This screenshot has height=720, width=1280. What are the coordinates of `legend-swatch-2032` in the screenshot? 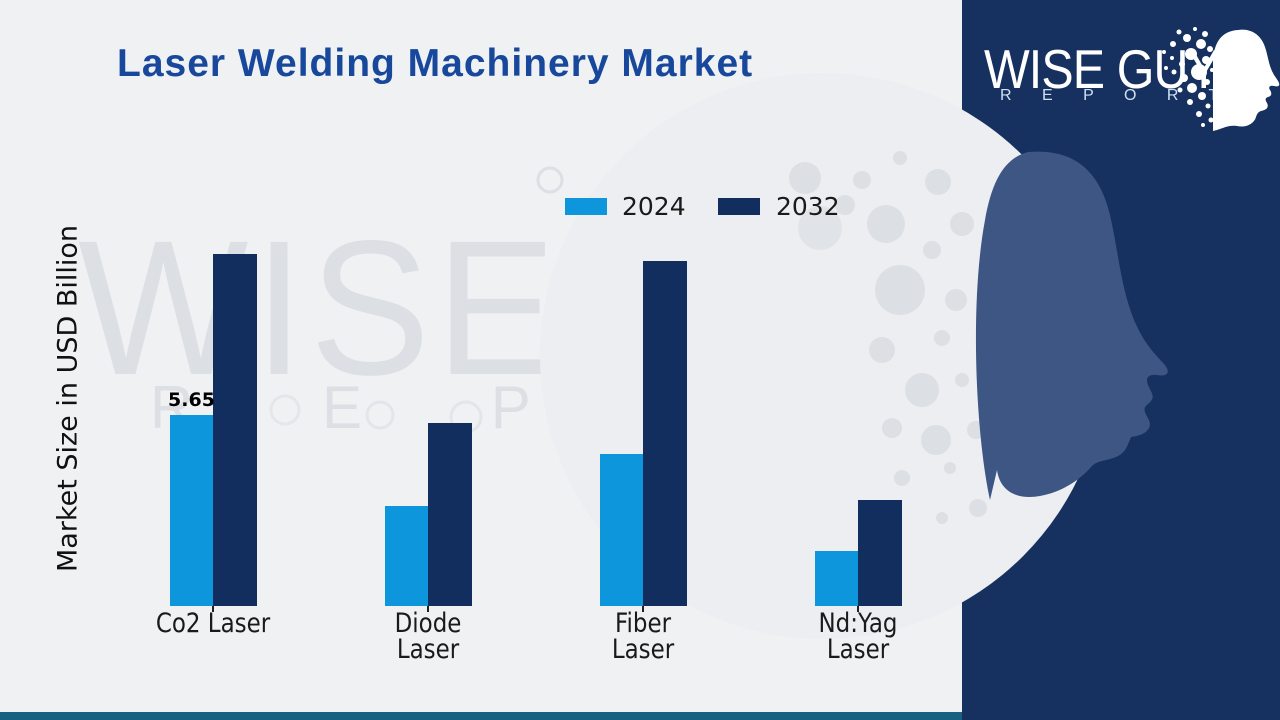 It's located at (739, 206).